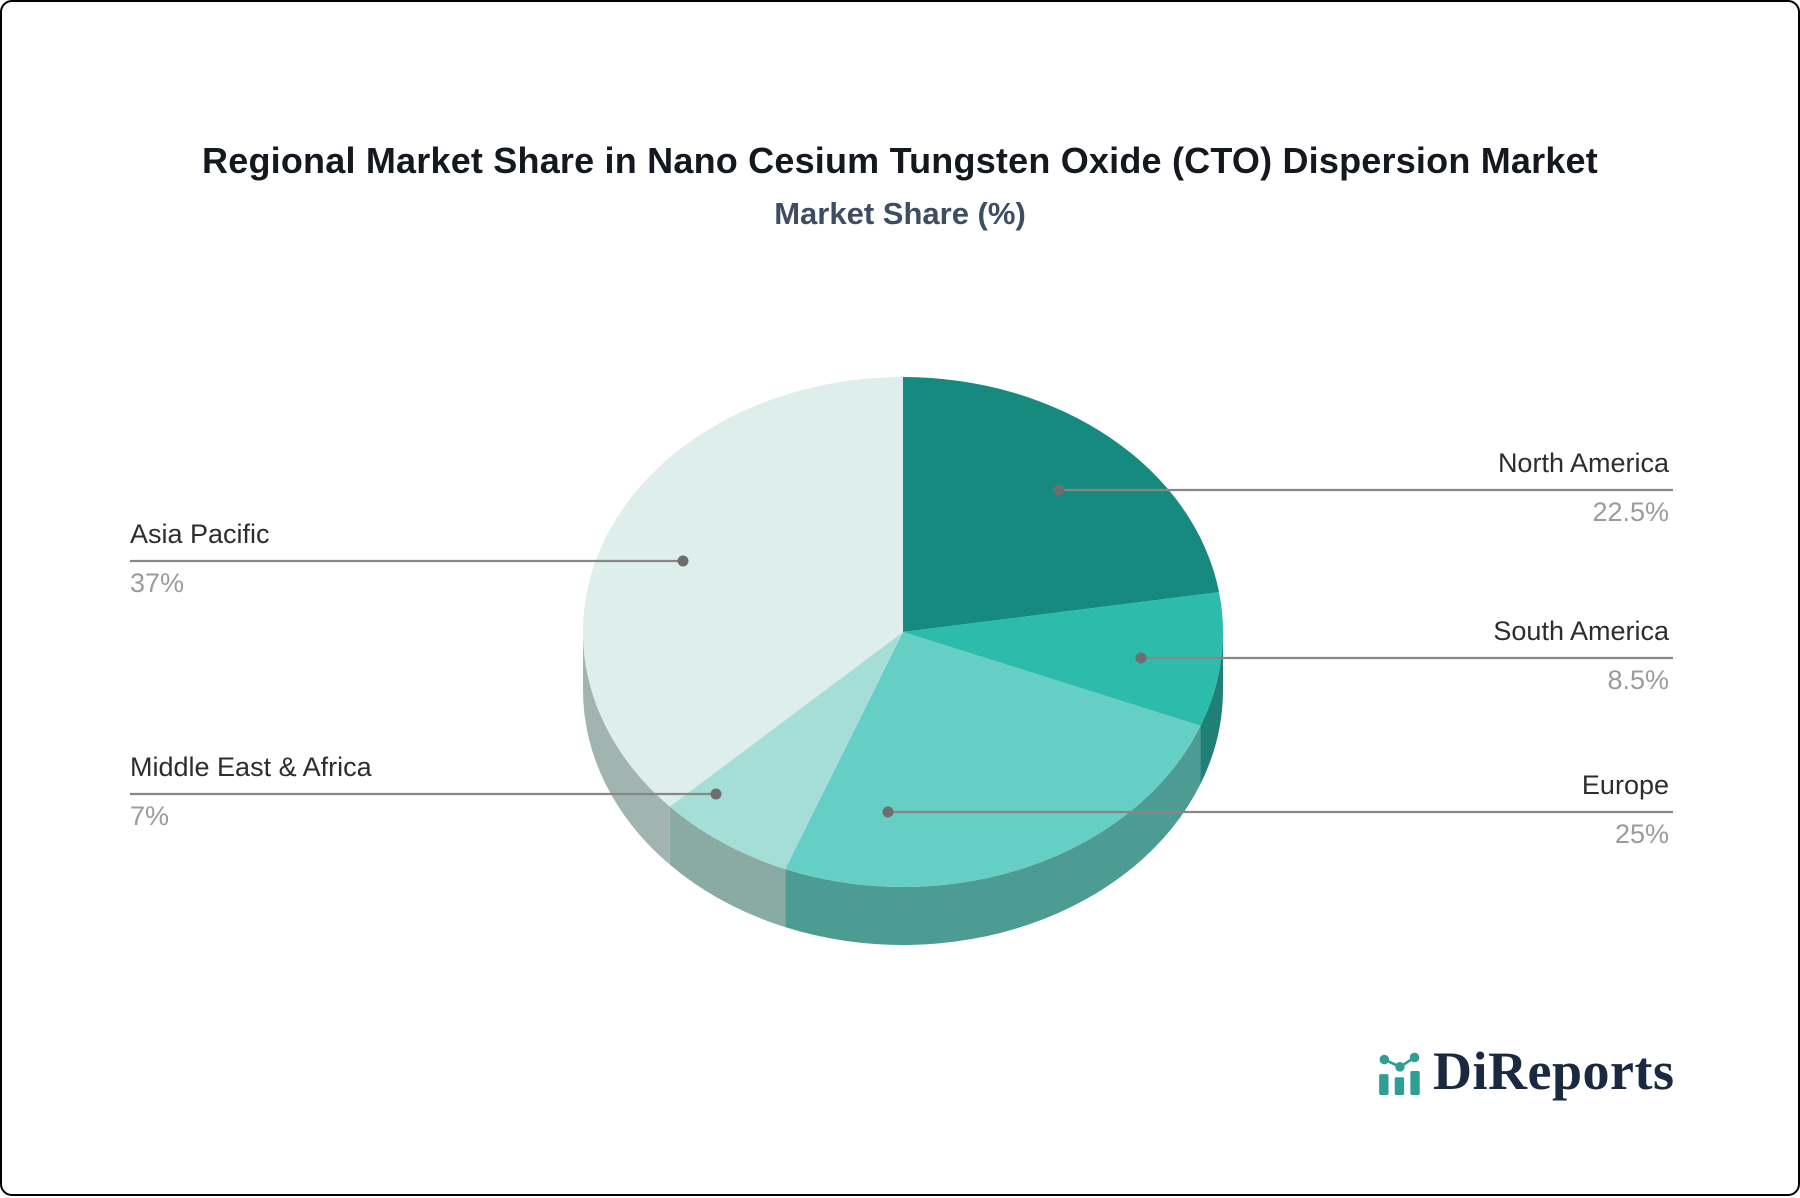 The height and width of the screenshot is (1198, 1800). What do you see at coordinates (1554, 1071) in the screenshot?
I see `logo-text: DiReports` at bounding box center [1554, 1071].